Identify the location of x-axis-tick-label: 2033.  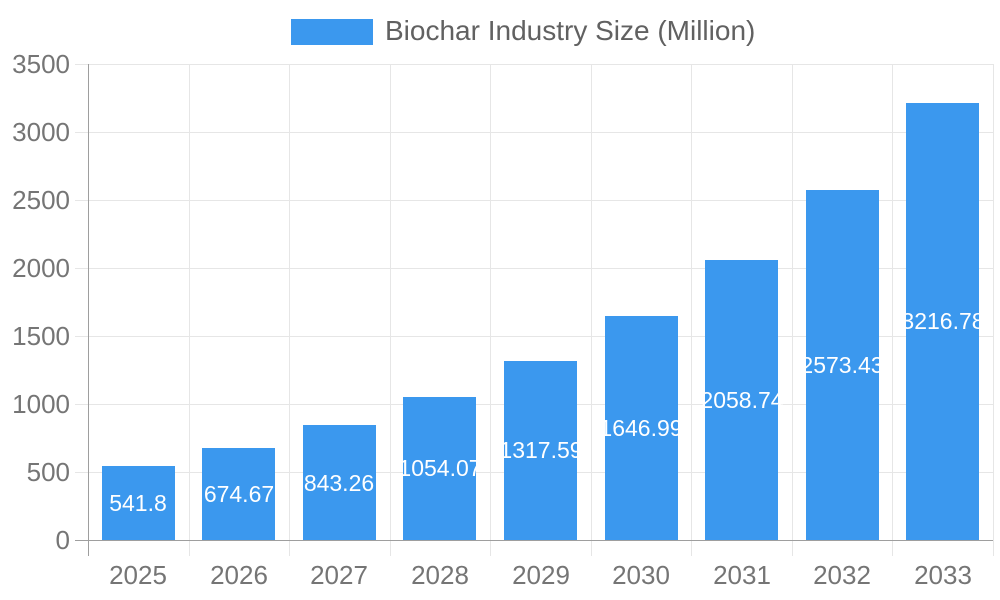
(943, 575).